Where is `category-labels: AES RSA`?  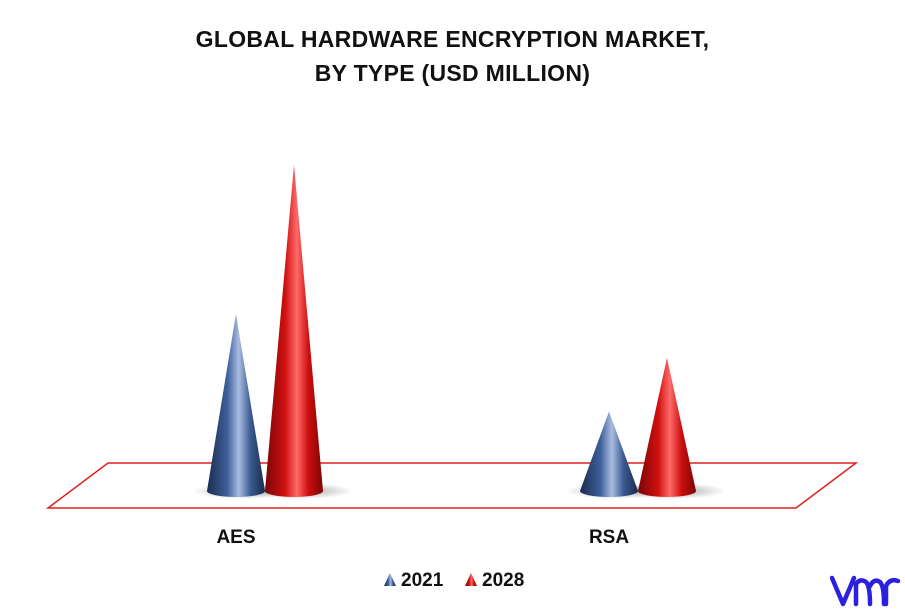 category-labels: AES RSA is located at coordinates (422, 537).